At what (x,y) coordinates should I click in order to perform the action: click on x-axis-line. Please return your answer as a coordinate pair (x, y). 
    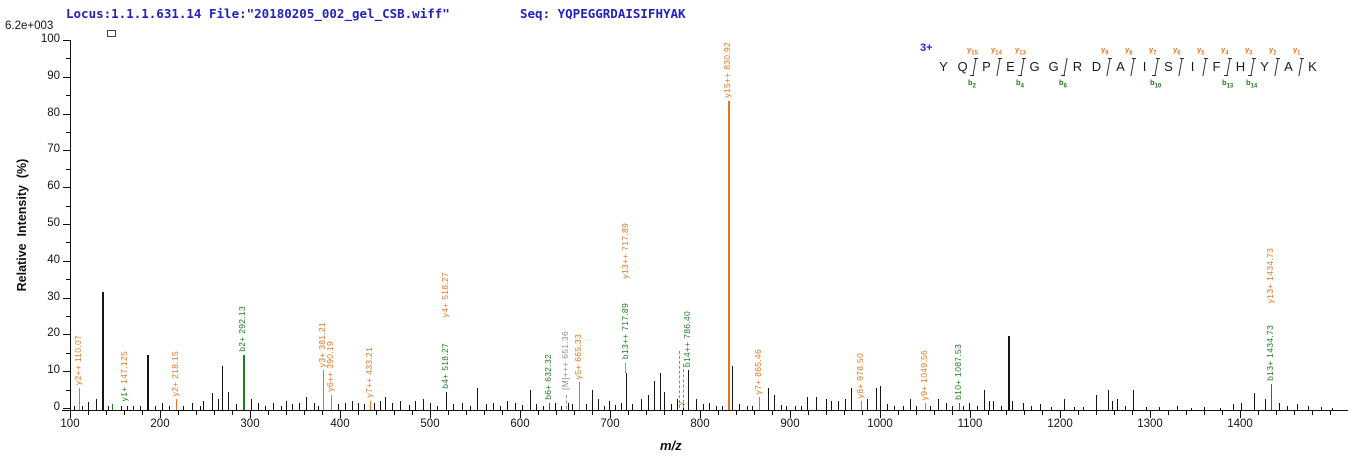
    Looking at the image, I should click on (705, 410).